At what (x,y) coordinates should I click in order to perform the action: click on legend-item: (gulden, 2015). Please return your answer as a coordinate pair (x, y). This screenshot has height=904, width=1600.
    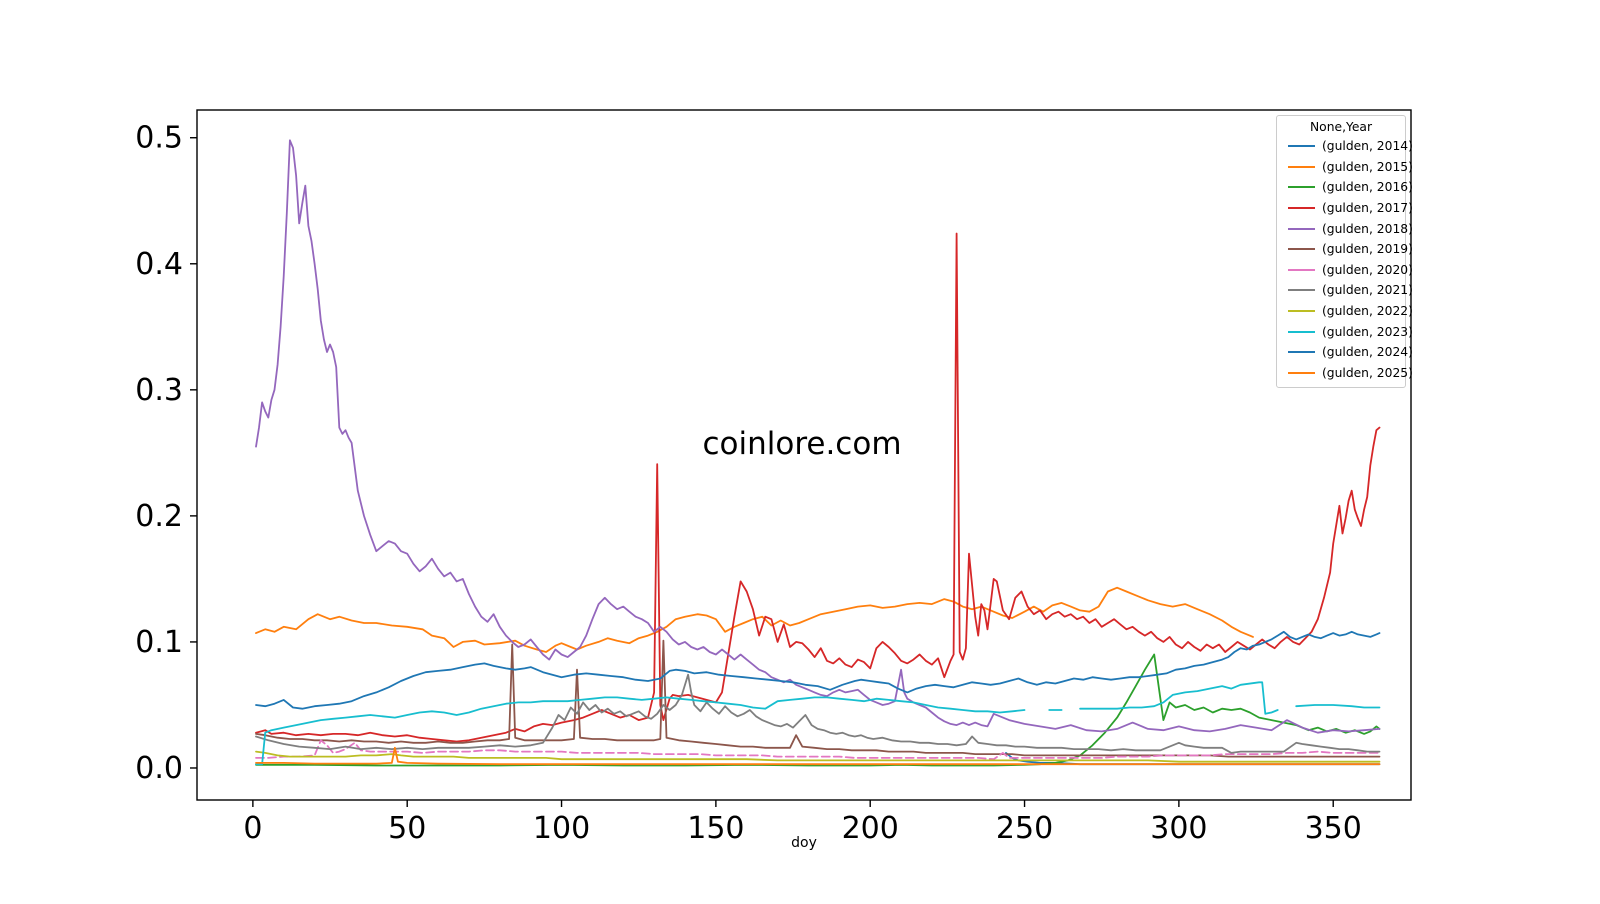
    Looking at the image, I should click on (1347, 167).